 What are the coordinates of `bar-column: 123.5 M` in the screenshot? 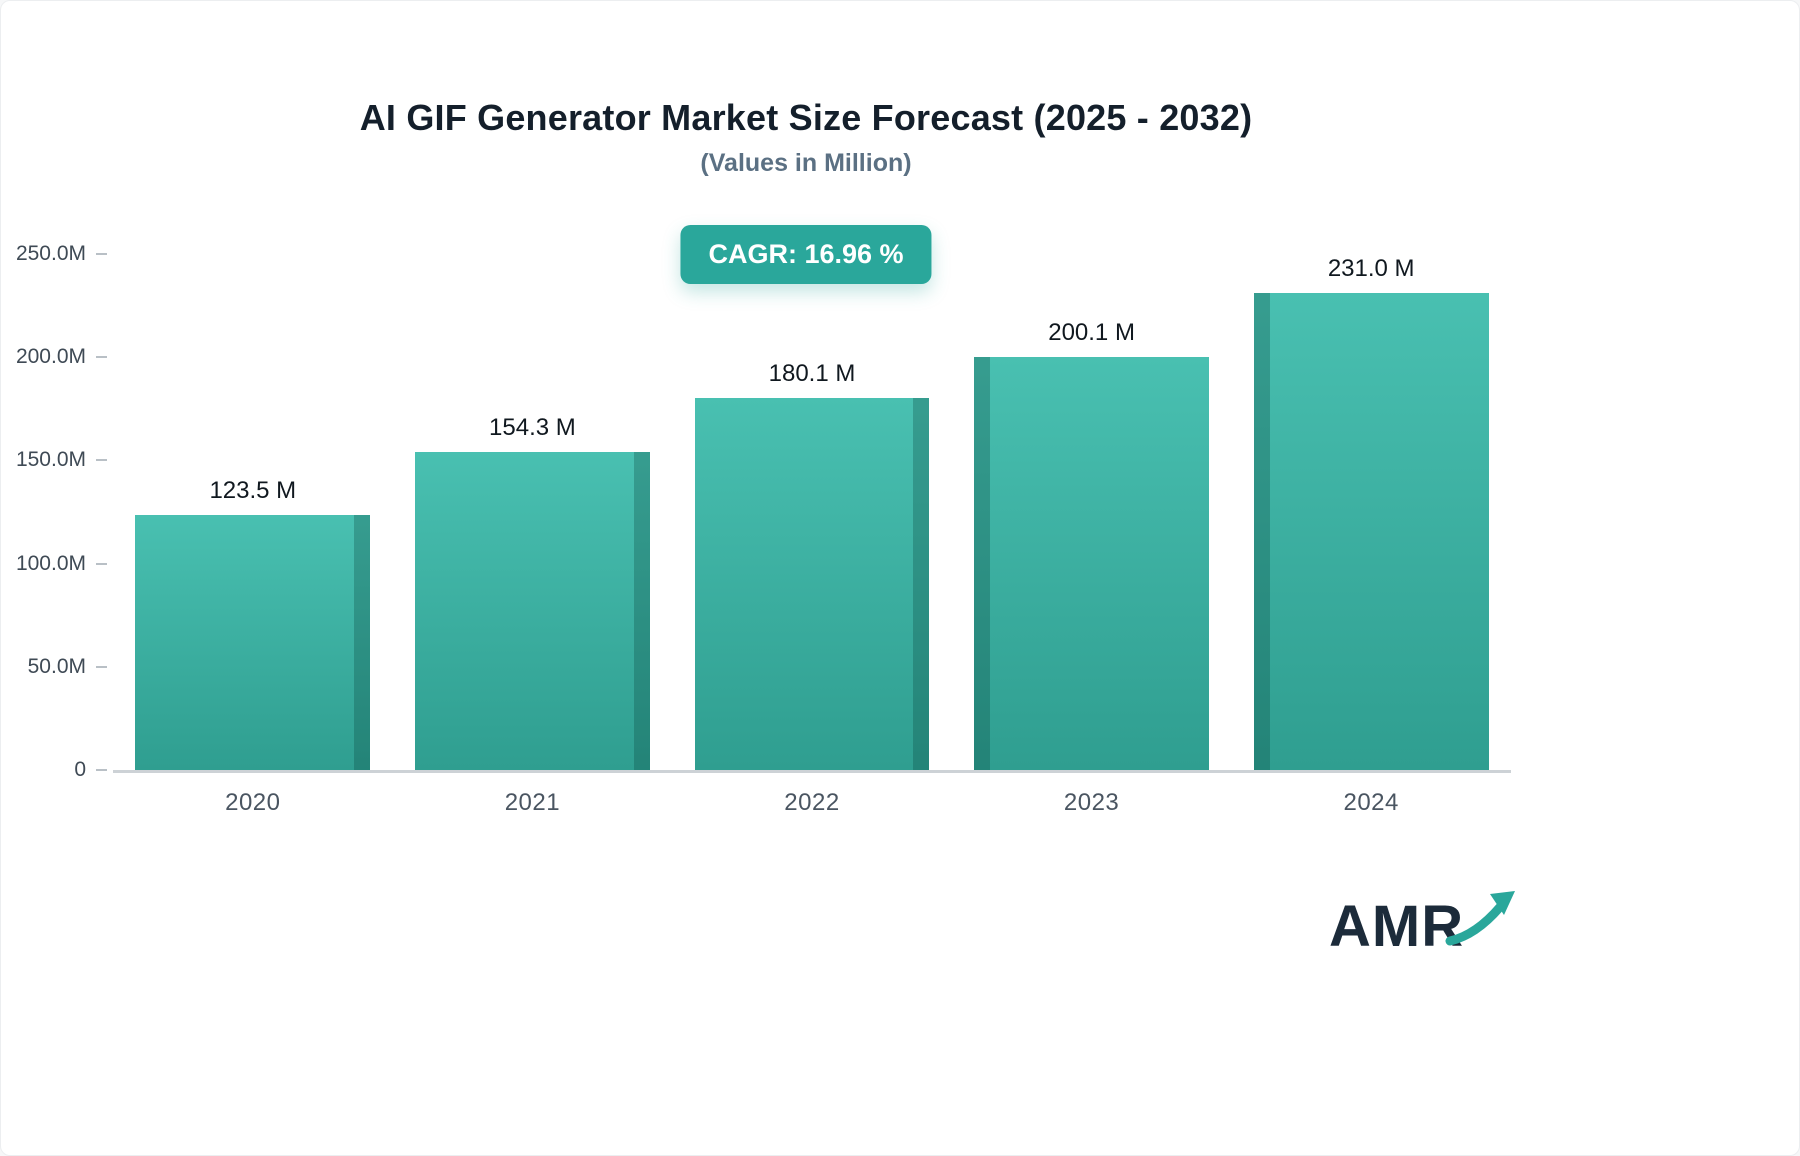 It's located at (253, 512).